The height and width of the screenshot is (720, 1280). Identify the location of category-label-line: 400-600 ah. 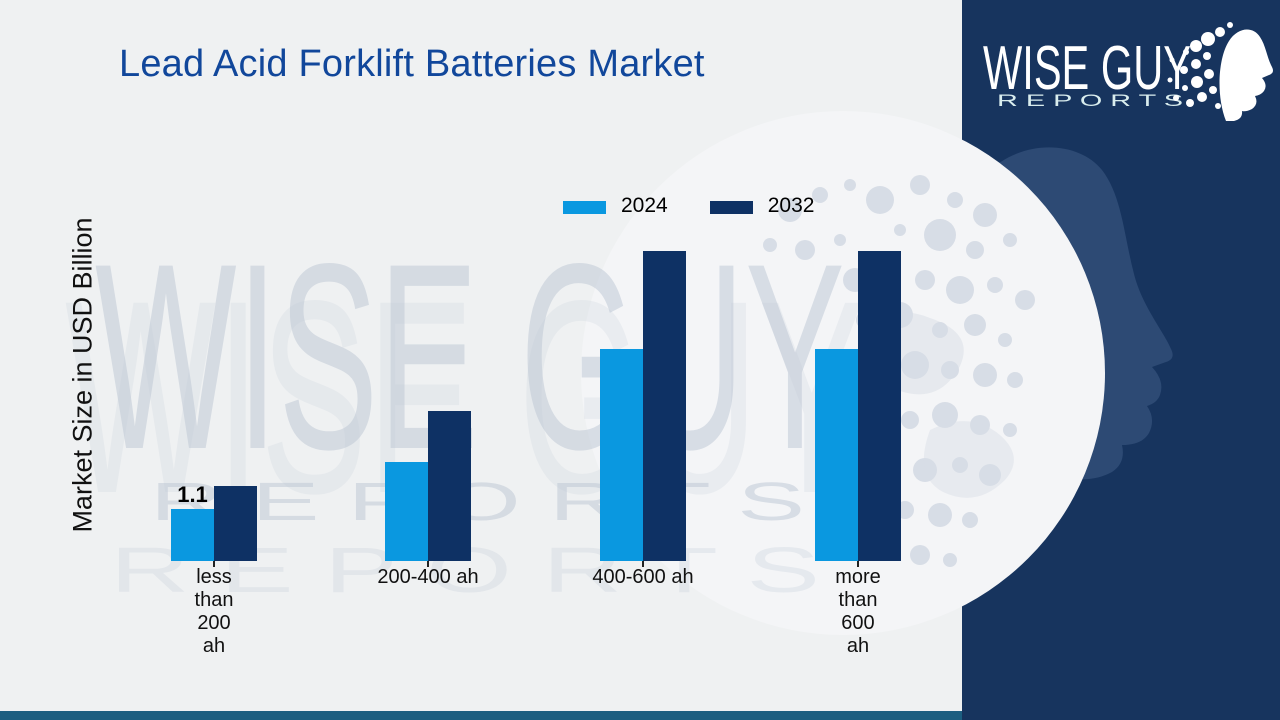
(643, 577).